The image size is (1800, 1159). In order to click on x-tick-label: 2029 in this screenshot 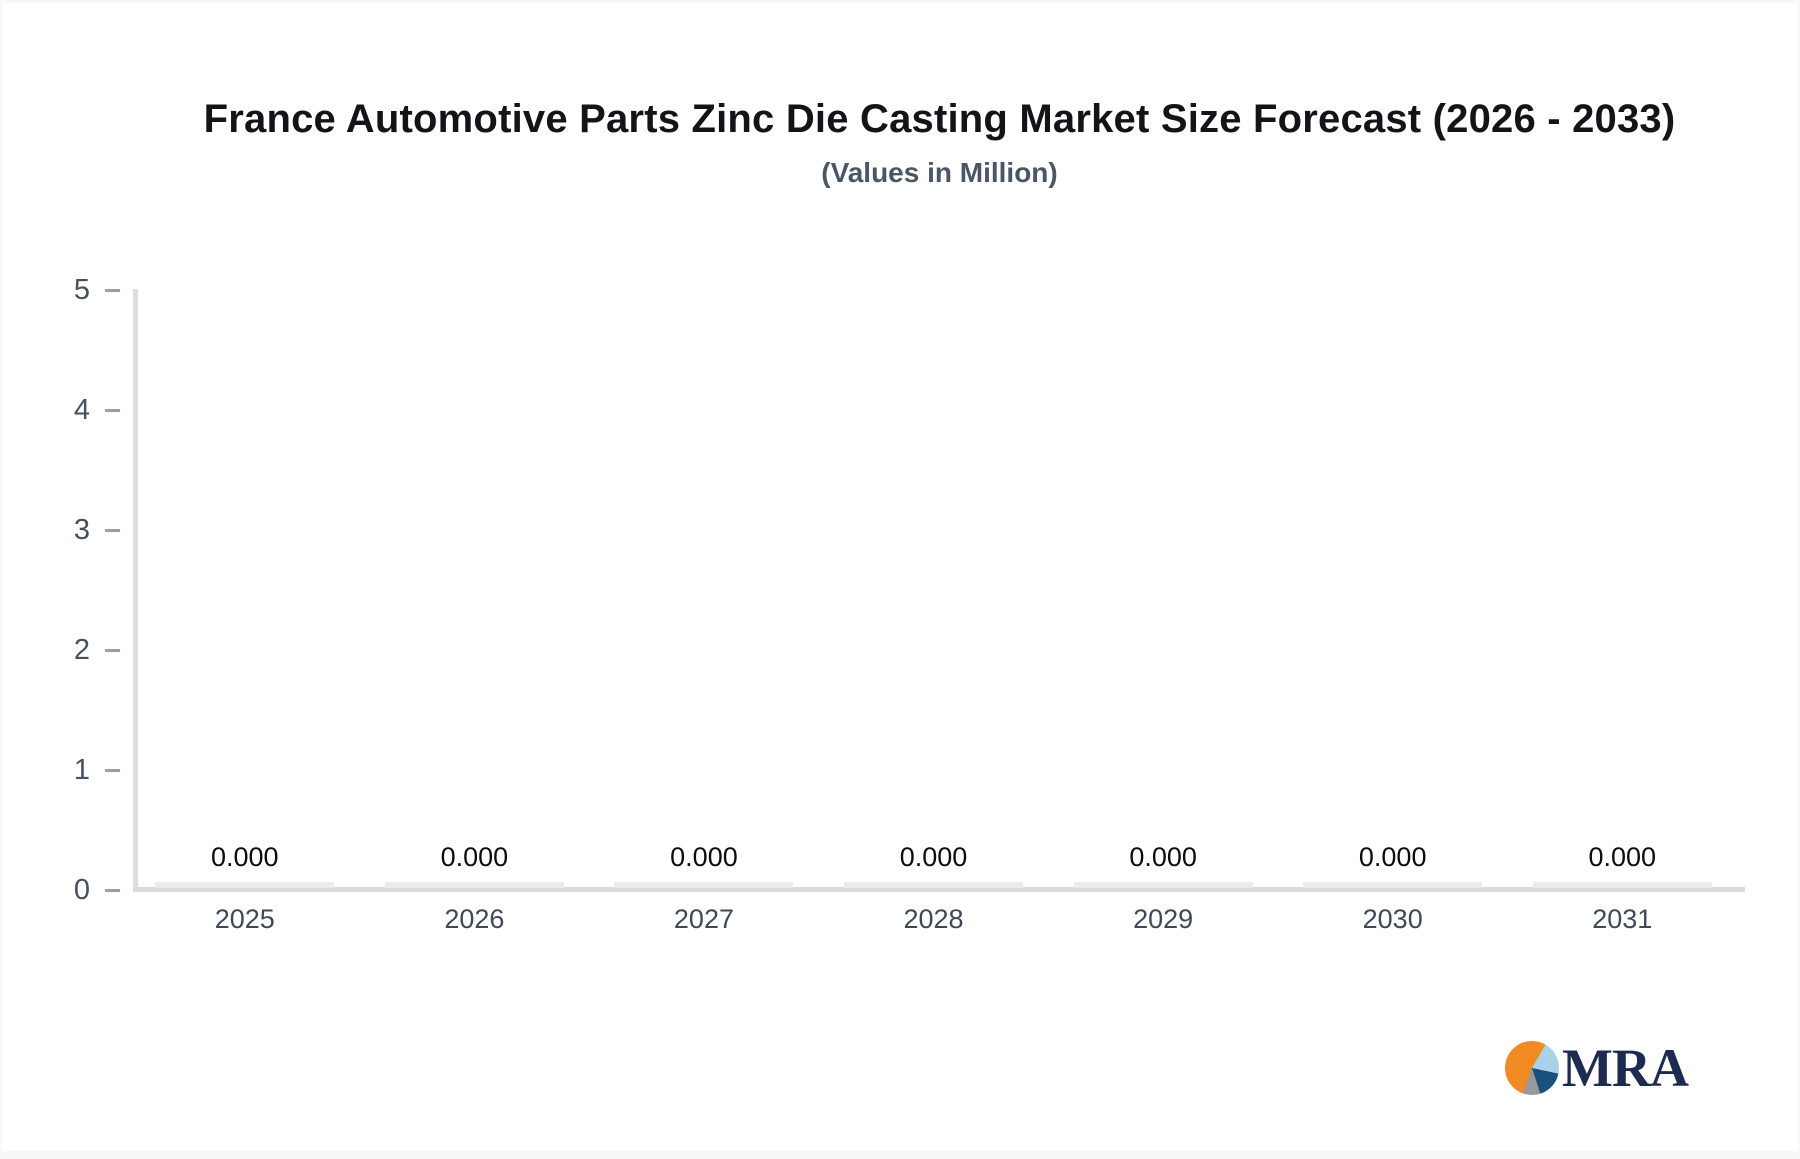, I will do `click(1163, 919)`.